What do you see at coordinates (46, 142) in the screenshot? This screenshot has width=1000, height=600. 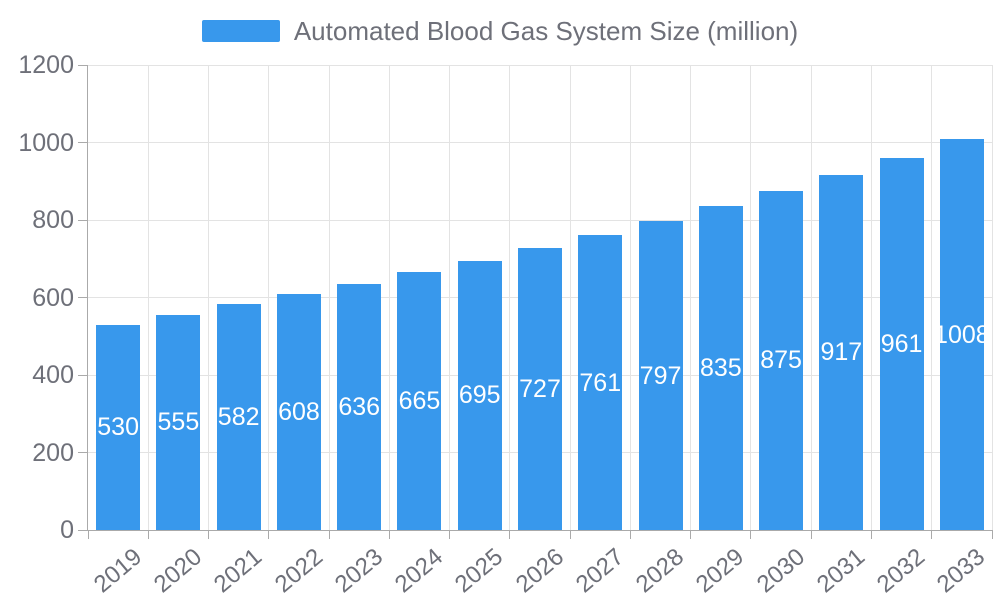 I see `y-axis-tick-label: 1000` at bounding box center [46, 142].